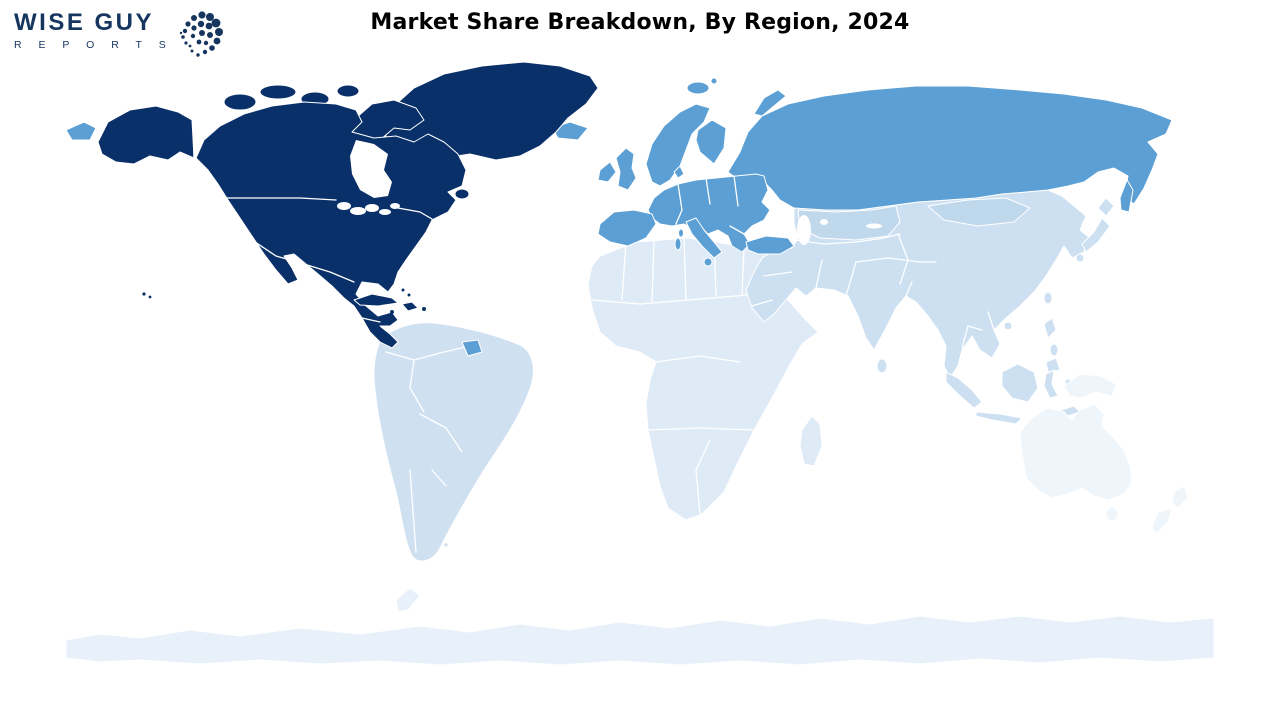  What do you see at coordinates (146, 135) in the screenshot?
I see `alaska` at bounding box center [146, 135].